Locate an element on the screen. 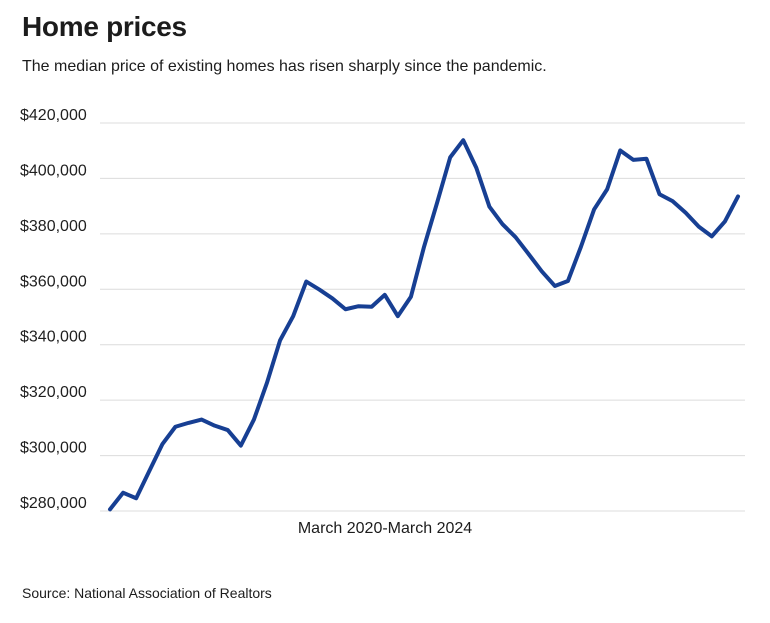  y-axis-tick-label: $280,000 is located at coordinates (53, 503).